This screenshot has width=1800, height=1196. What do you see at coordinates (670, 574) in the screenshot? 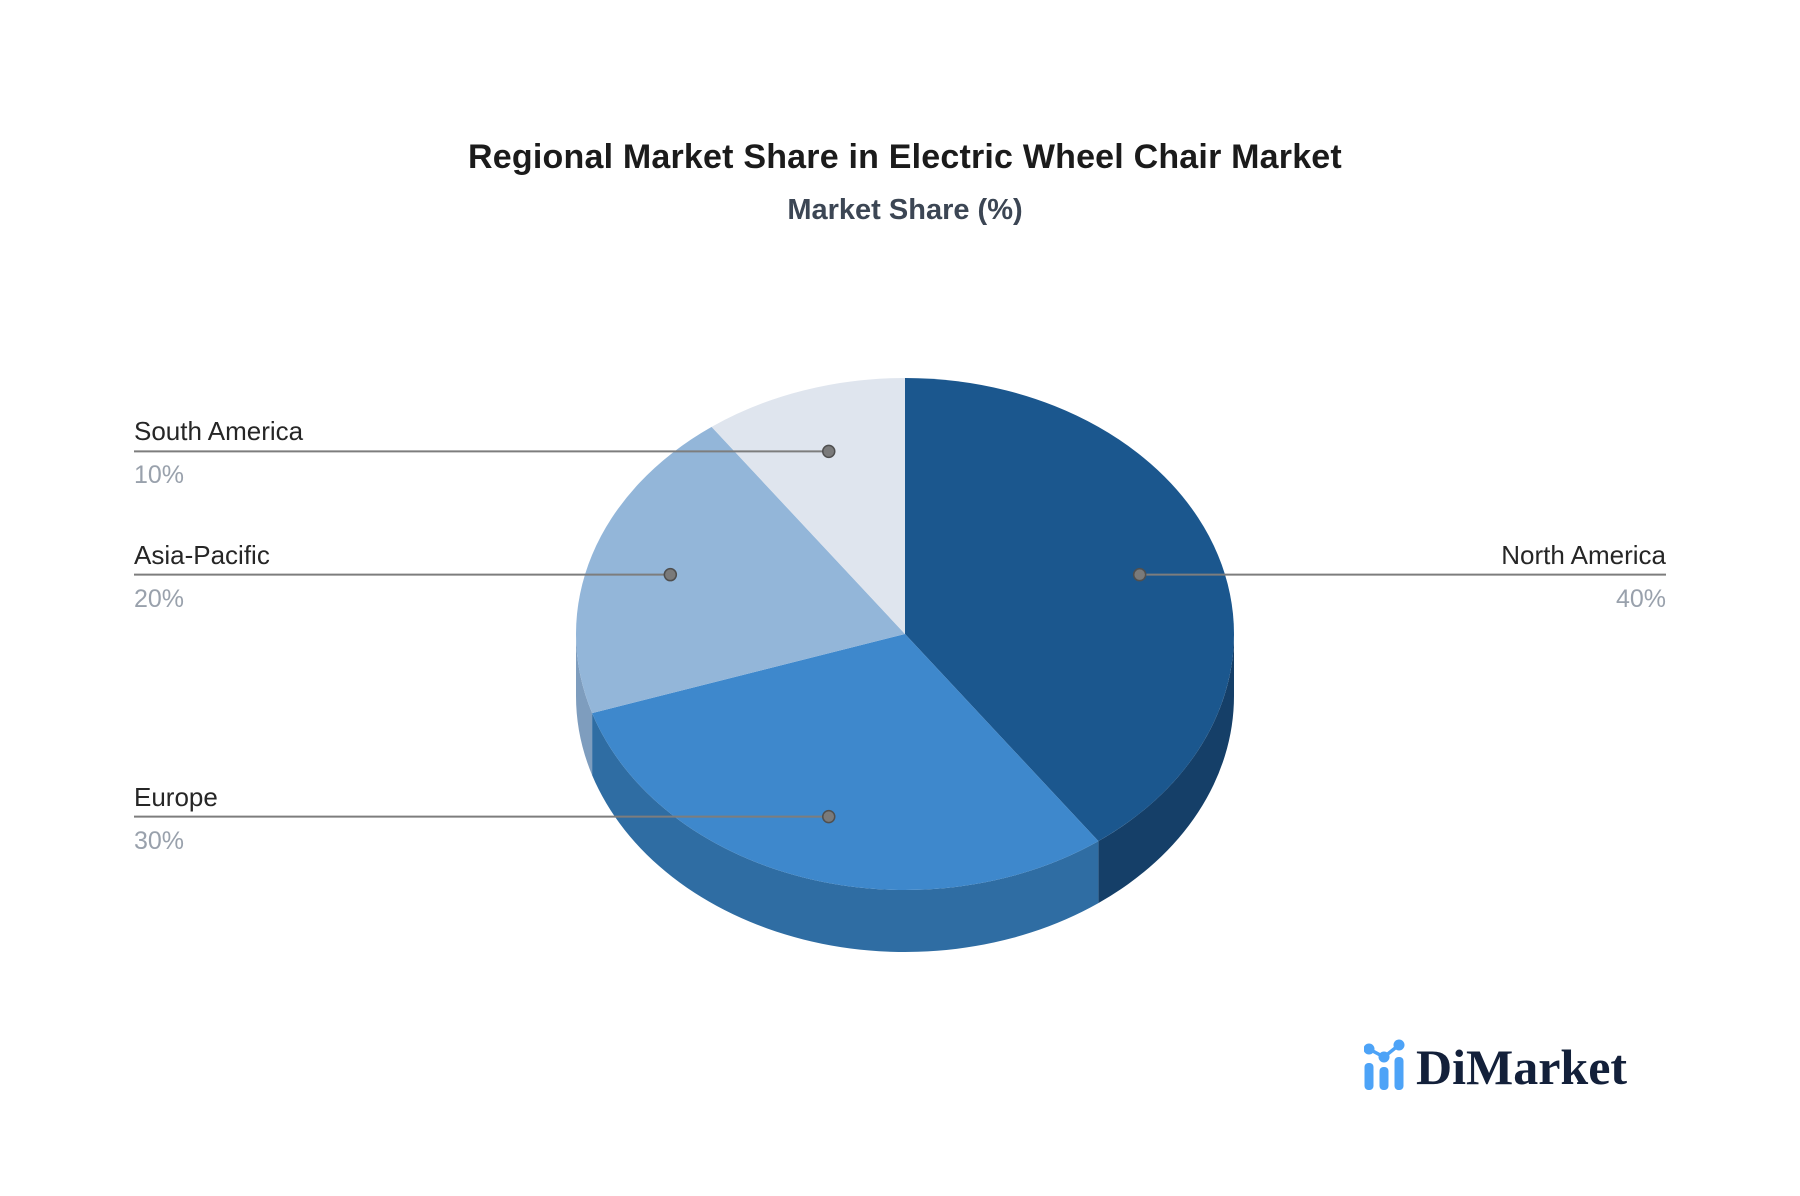
I see `callout-dot-asia-pacific` at bounding box center [670, 574].